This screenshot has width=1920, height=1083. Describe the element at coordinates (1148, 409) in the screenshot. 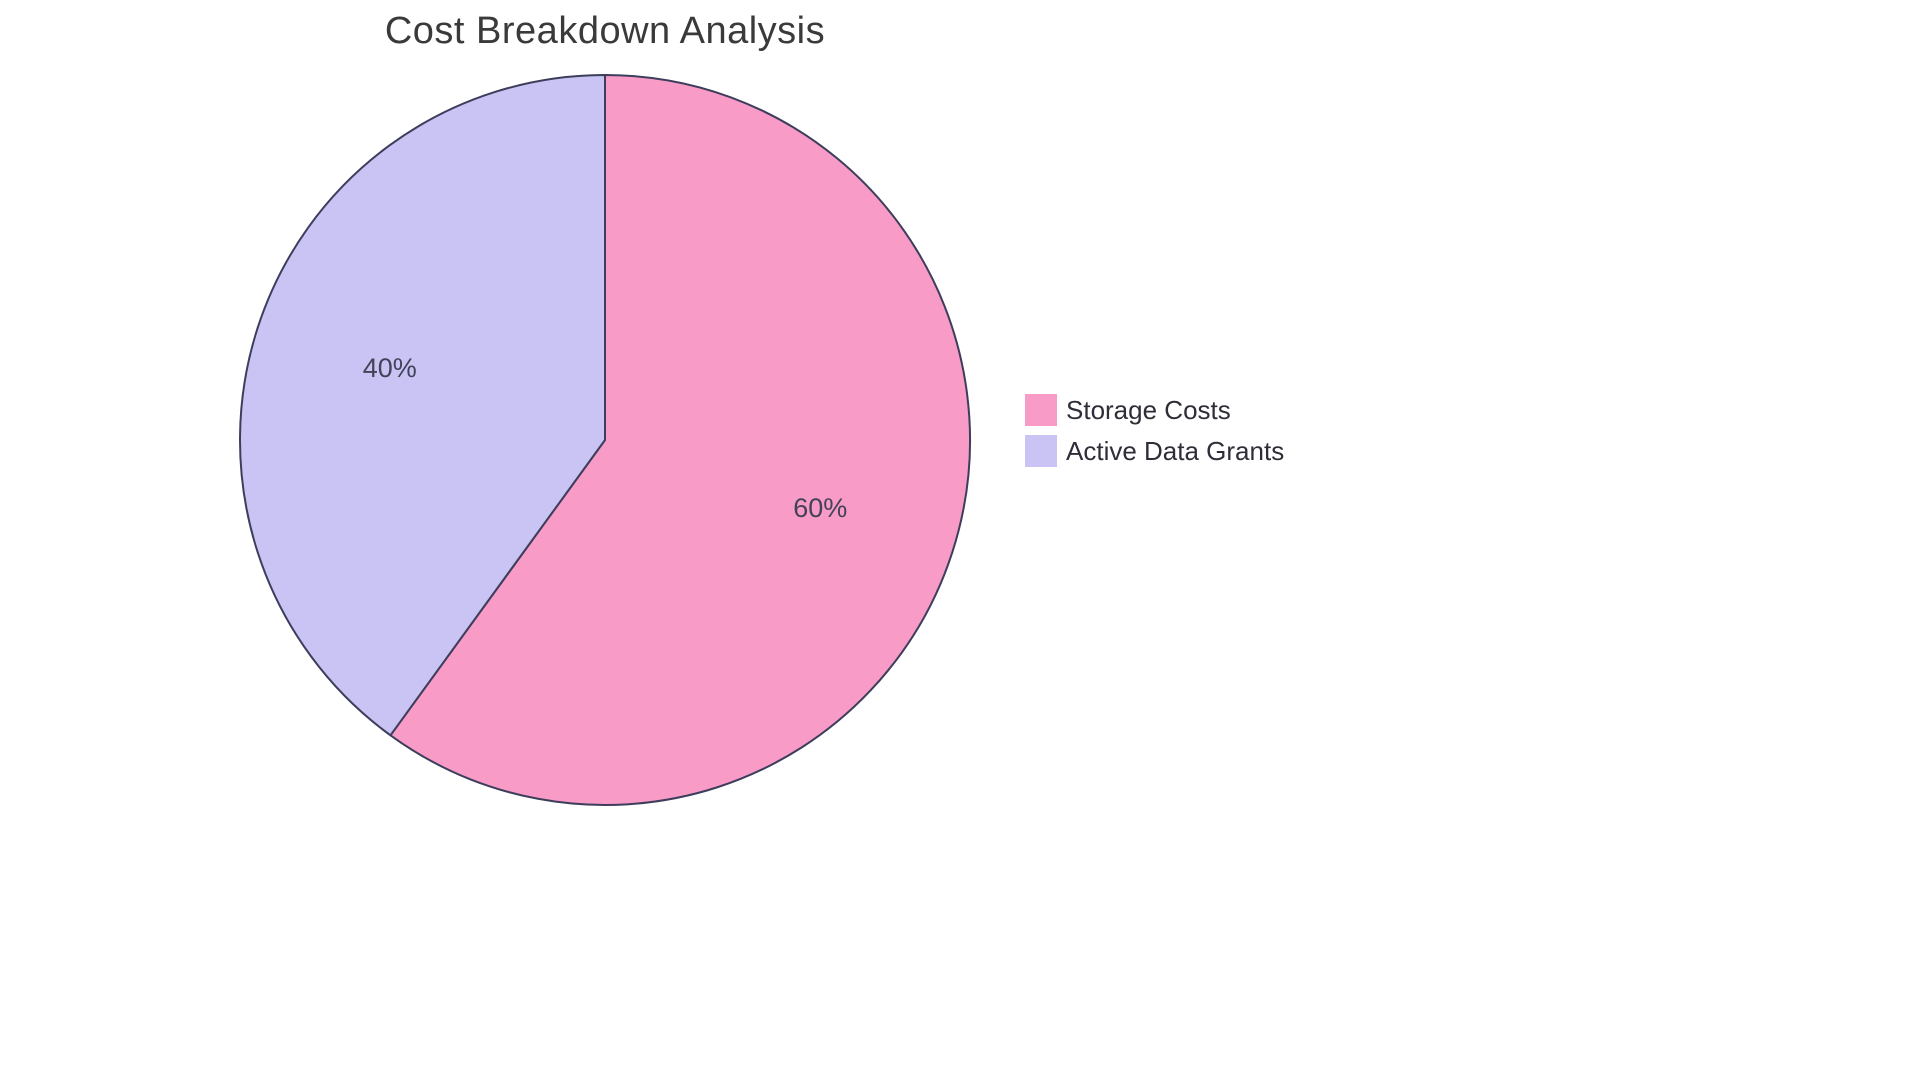

I see `legend-label-storage-costs: Storage Costs` at that location.